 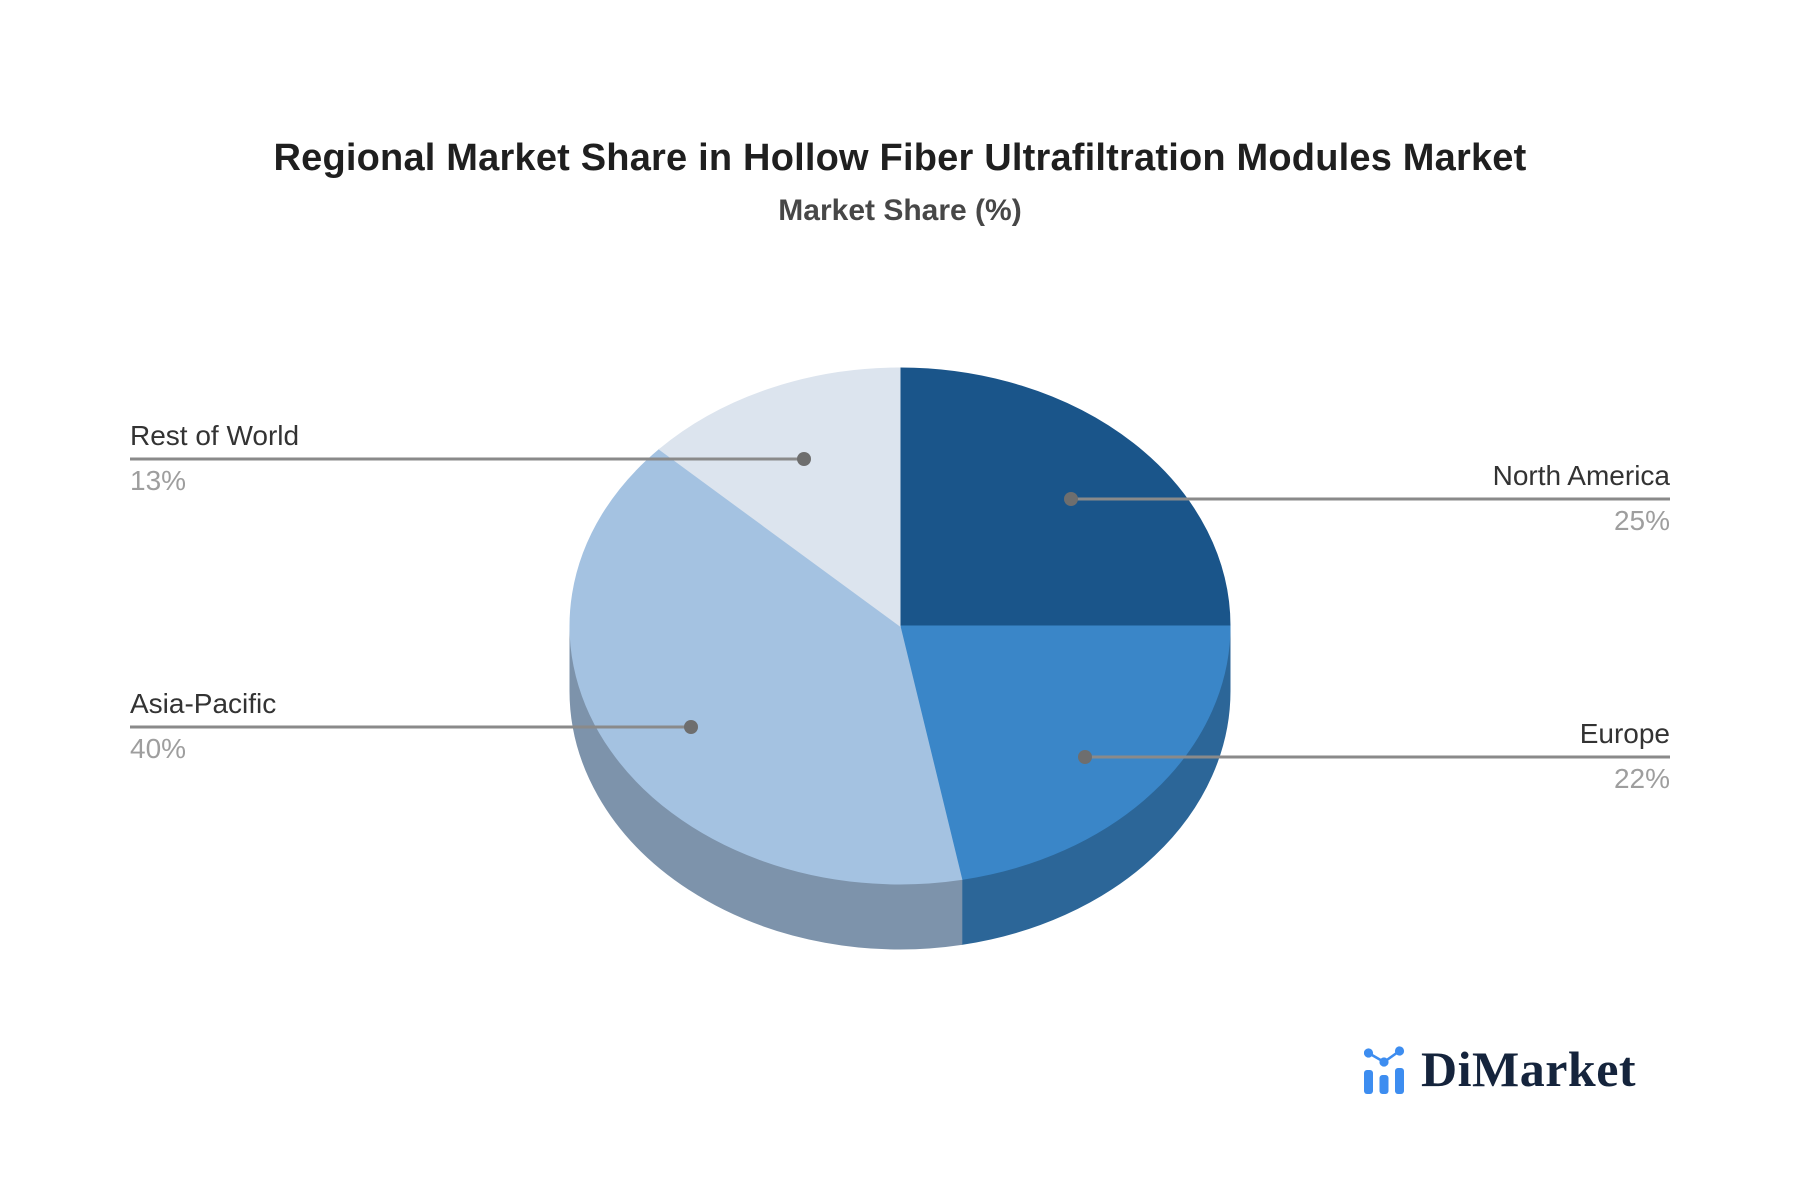 I want to click on slice-label-europe: Europe, so click(x=1624, y=733).